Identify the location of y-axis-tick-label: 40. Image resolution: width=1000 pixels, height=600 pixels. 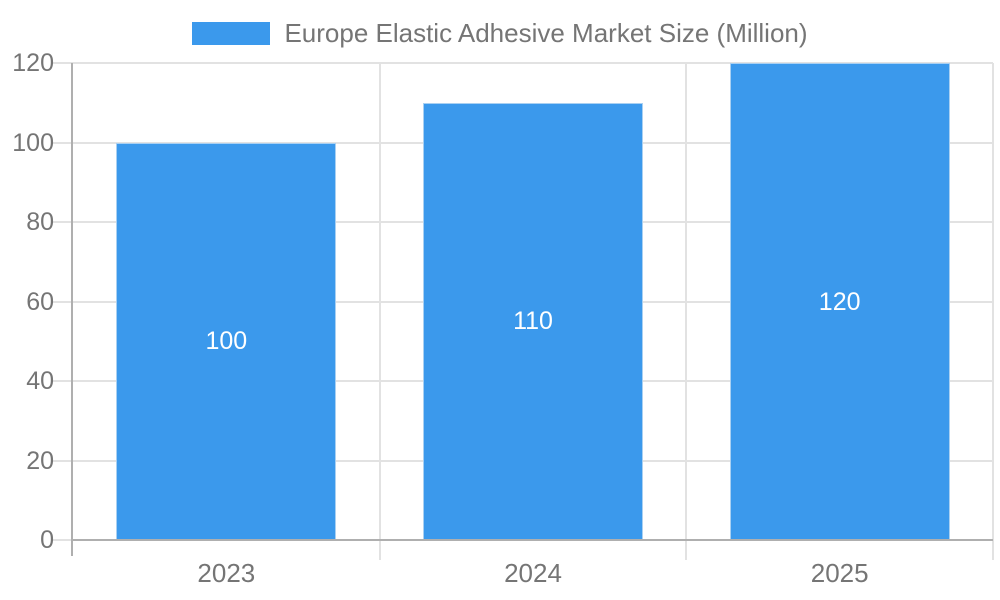
(40, 381).